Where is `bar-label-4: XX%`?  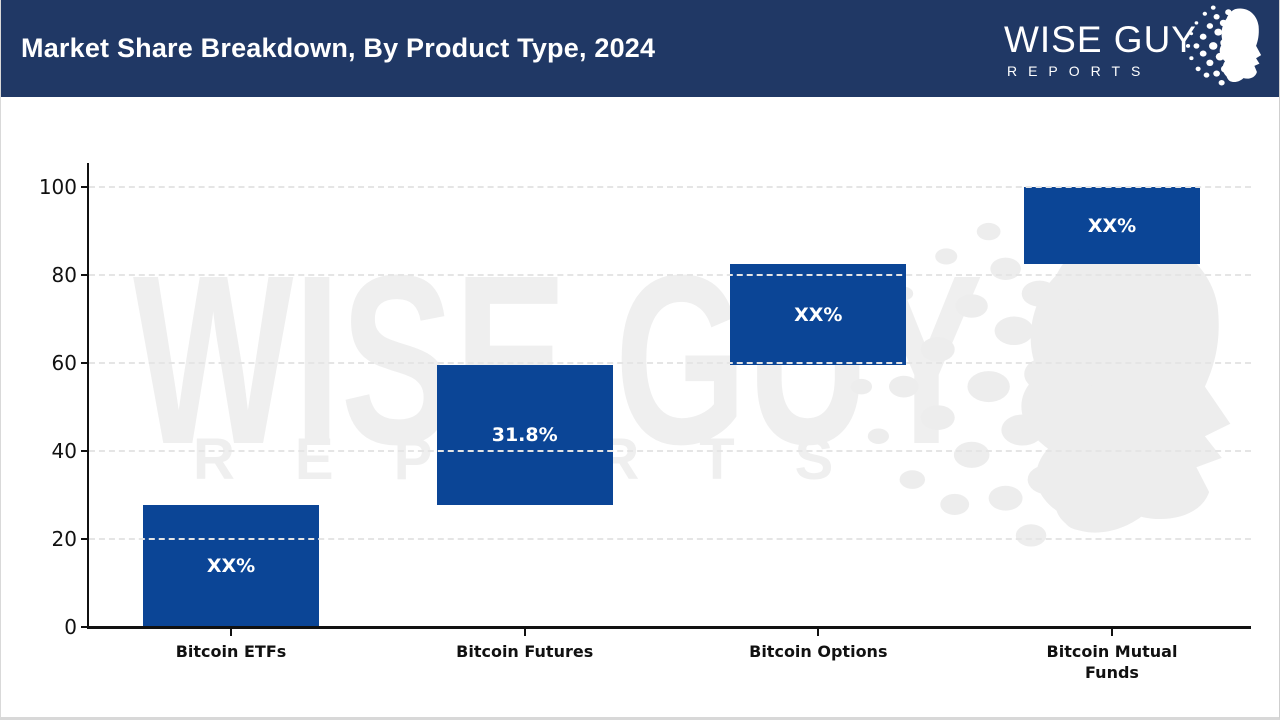 bar-label-4: XX% is located at coordinates (1112, 225).